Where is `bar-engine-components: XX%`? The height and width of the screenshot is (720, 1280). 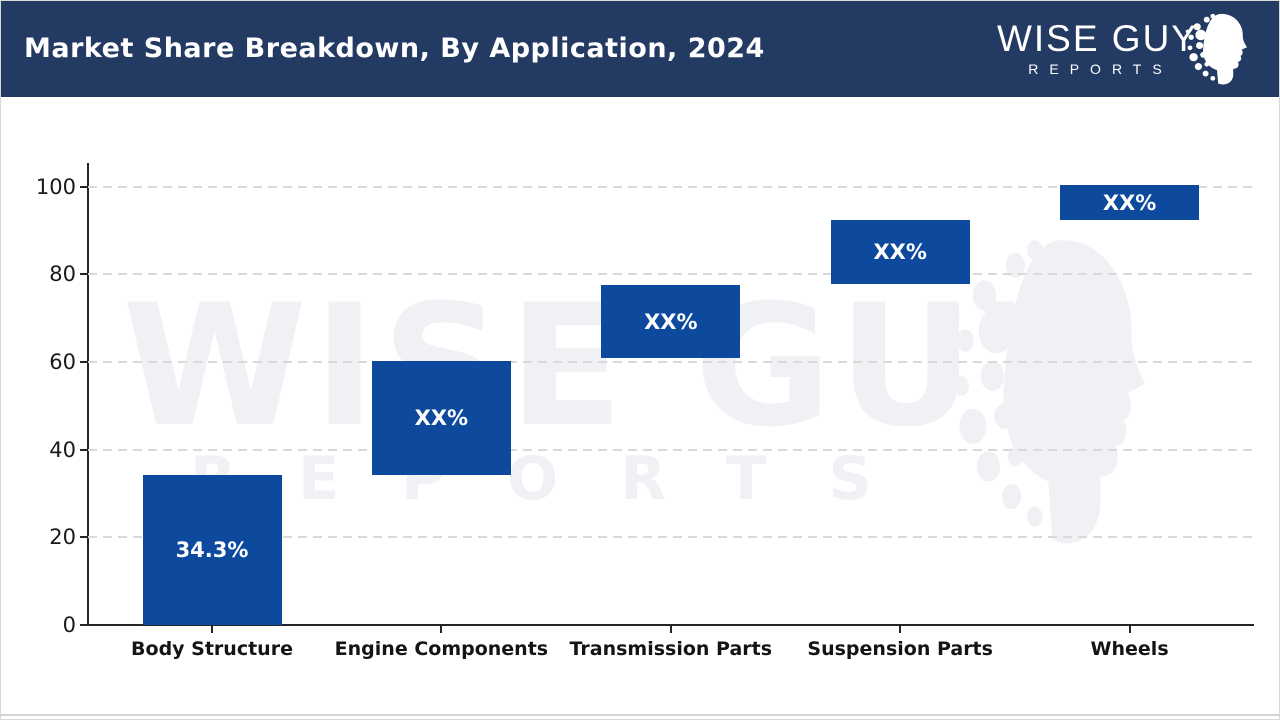
bar-engine-components: XX% is located at coordinates (441, 417).